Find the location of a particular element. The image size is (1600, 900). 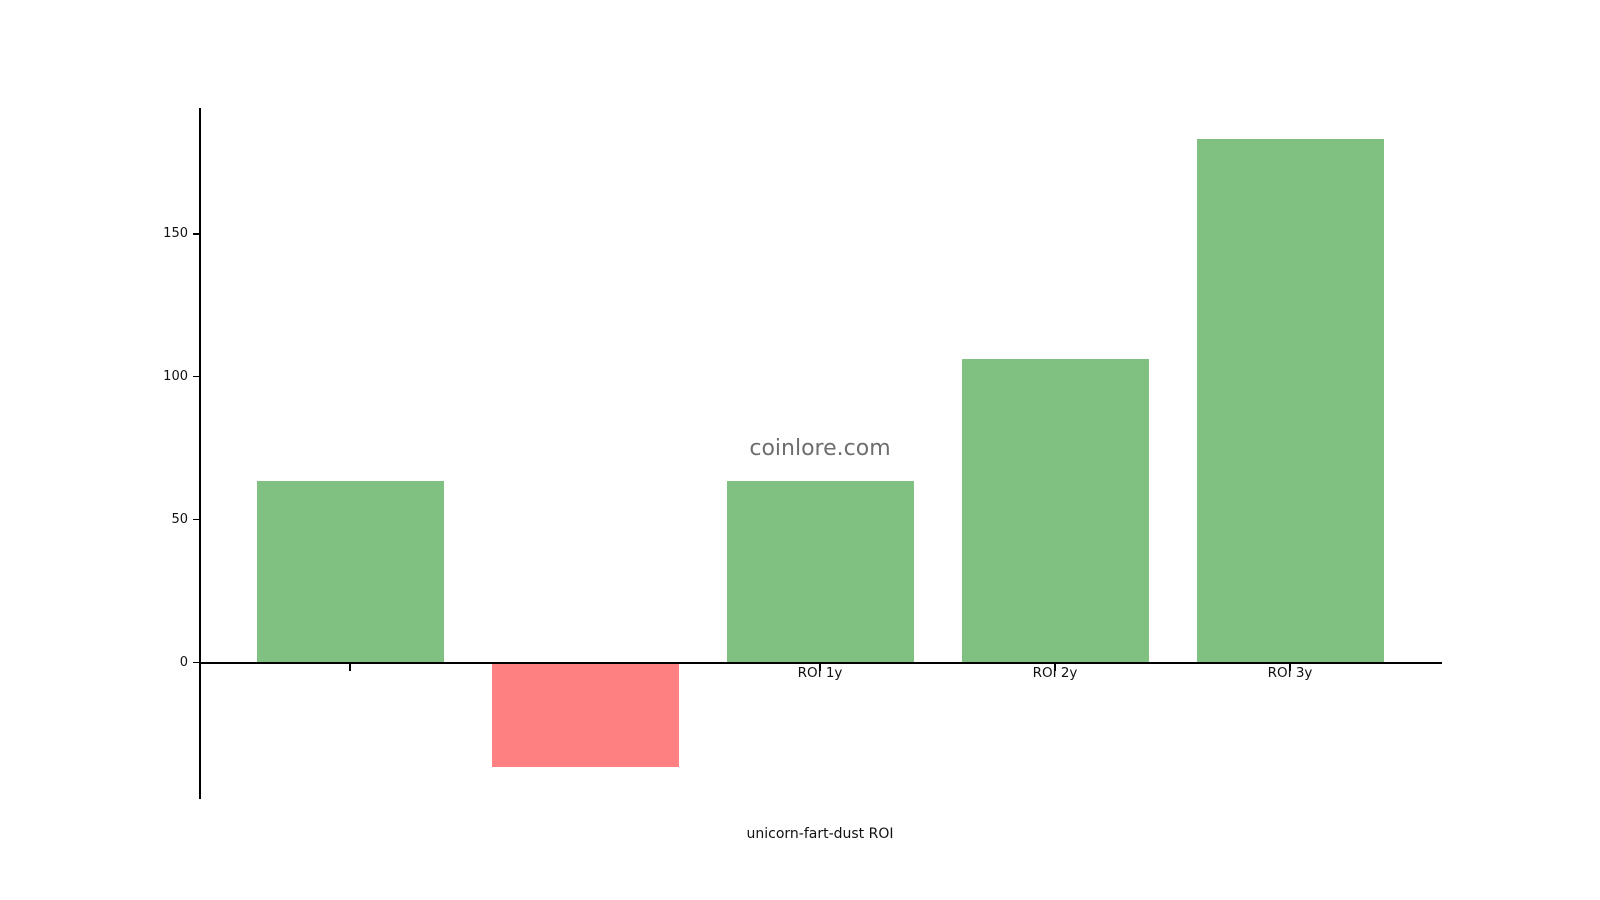

bar-negative is located at coordinates (585, 715).